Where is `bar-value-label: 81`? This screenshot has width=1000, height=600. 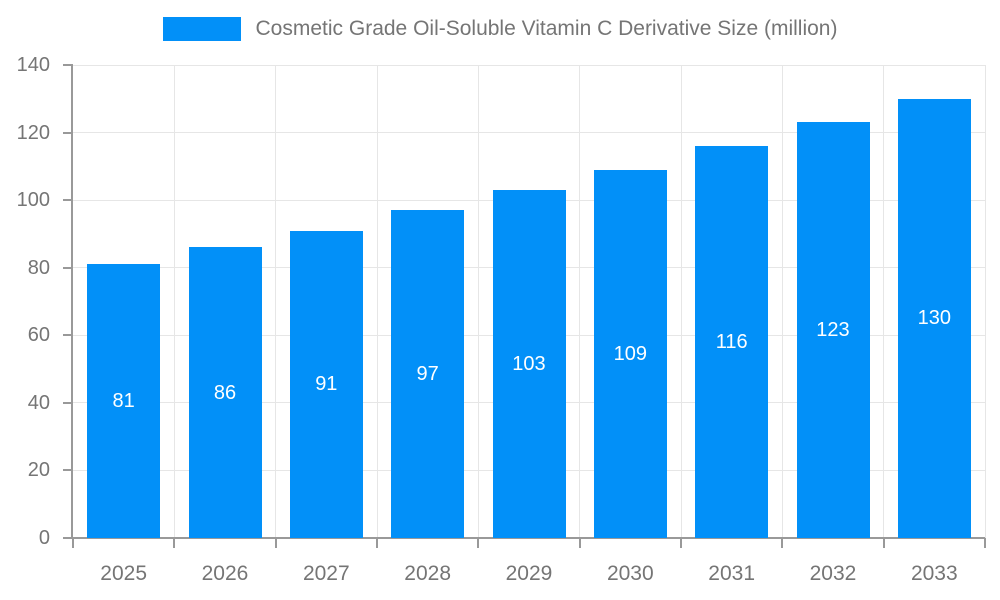
bar-value-label: 81 is located at coordinates (123, 401).